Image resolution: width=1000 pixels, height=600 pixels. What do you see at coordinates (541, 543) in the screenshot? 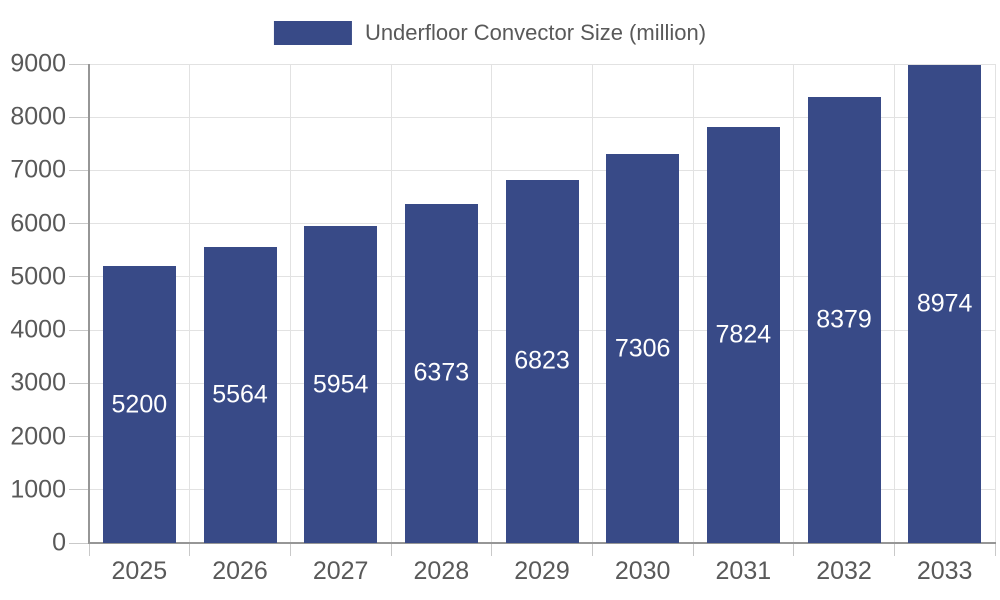
I see `x-axis-line` at bounding box center [541, 543].